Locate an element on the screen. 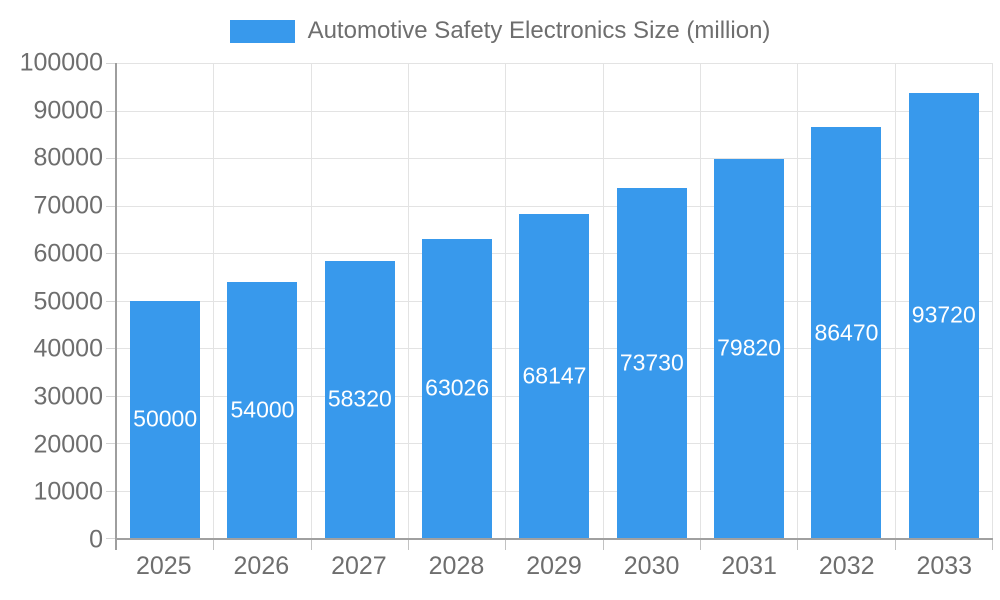 Image resolution: width=1000 pixels, height=600 pixels. y-axis-tick-label: 10000 is located at coordinates (68, 491).